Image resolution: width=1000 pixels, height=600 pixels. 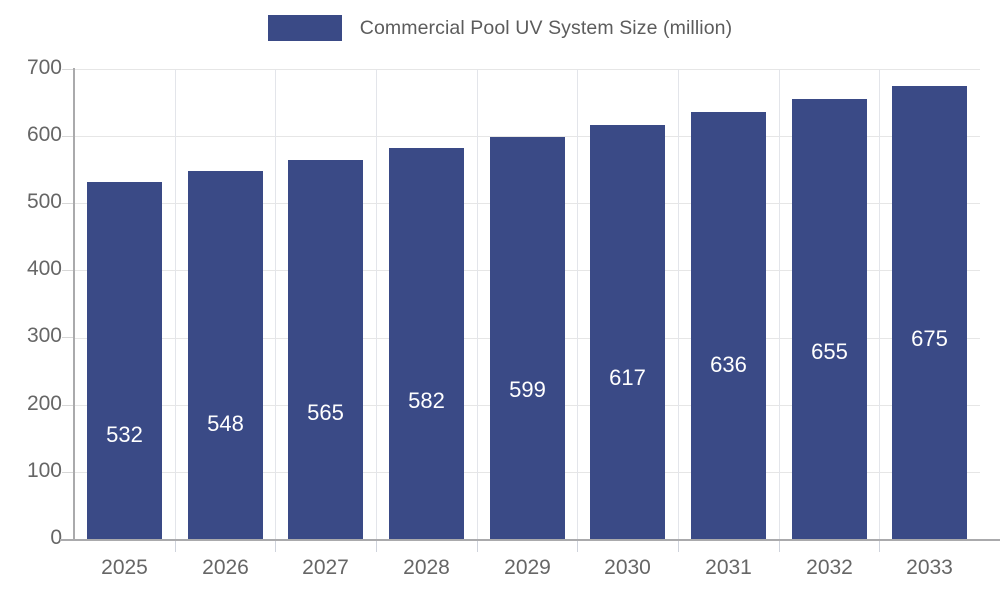 I want to click on y-axis-tick-label: 500, so click(x=44, y=201).